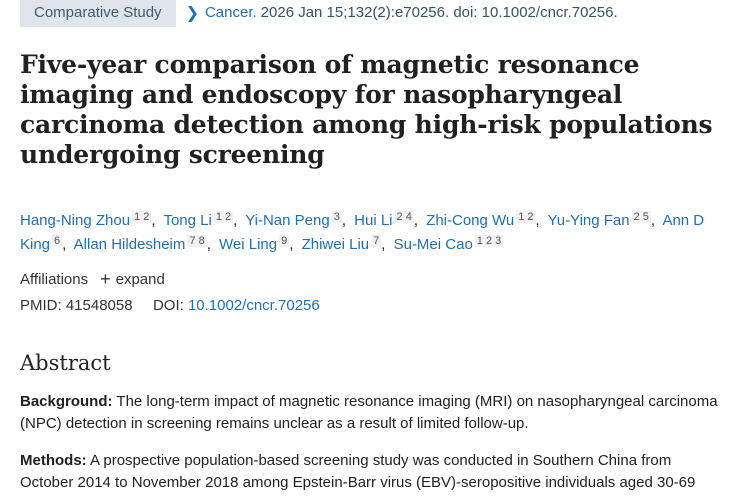 Image resolution: width=750 pixels, height=500 pixels. Describe the element at coordinates (588, 220) in the screenshot. I see `author-link: Yu-Ying Fan` at that location.